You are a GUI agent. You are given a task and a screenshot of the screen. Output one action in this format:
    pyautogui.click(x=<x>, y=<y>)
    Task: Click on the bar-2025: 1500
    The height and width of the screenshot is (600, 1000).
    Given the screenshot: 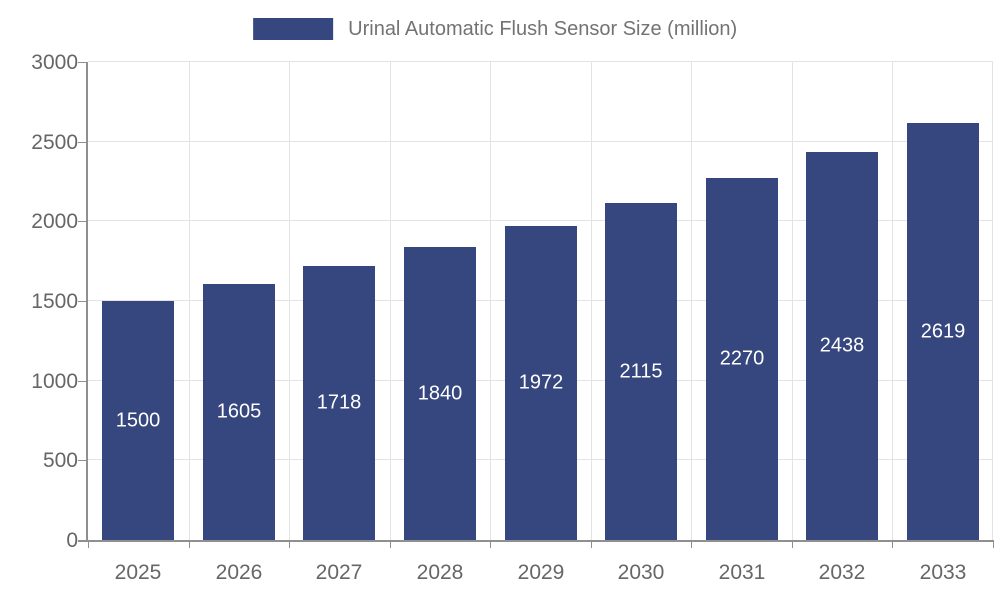 What is the action you would take?
    pyautogui.click(x=138, y=420)
    